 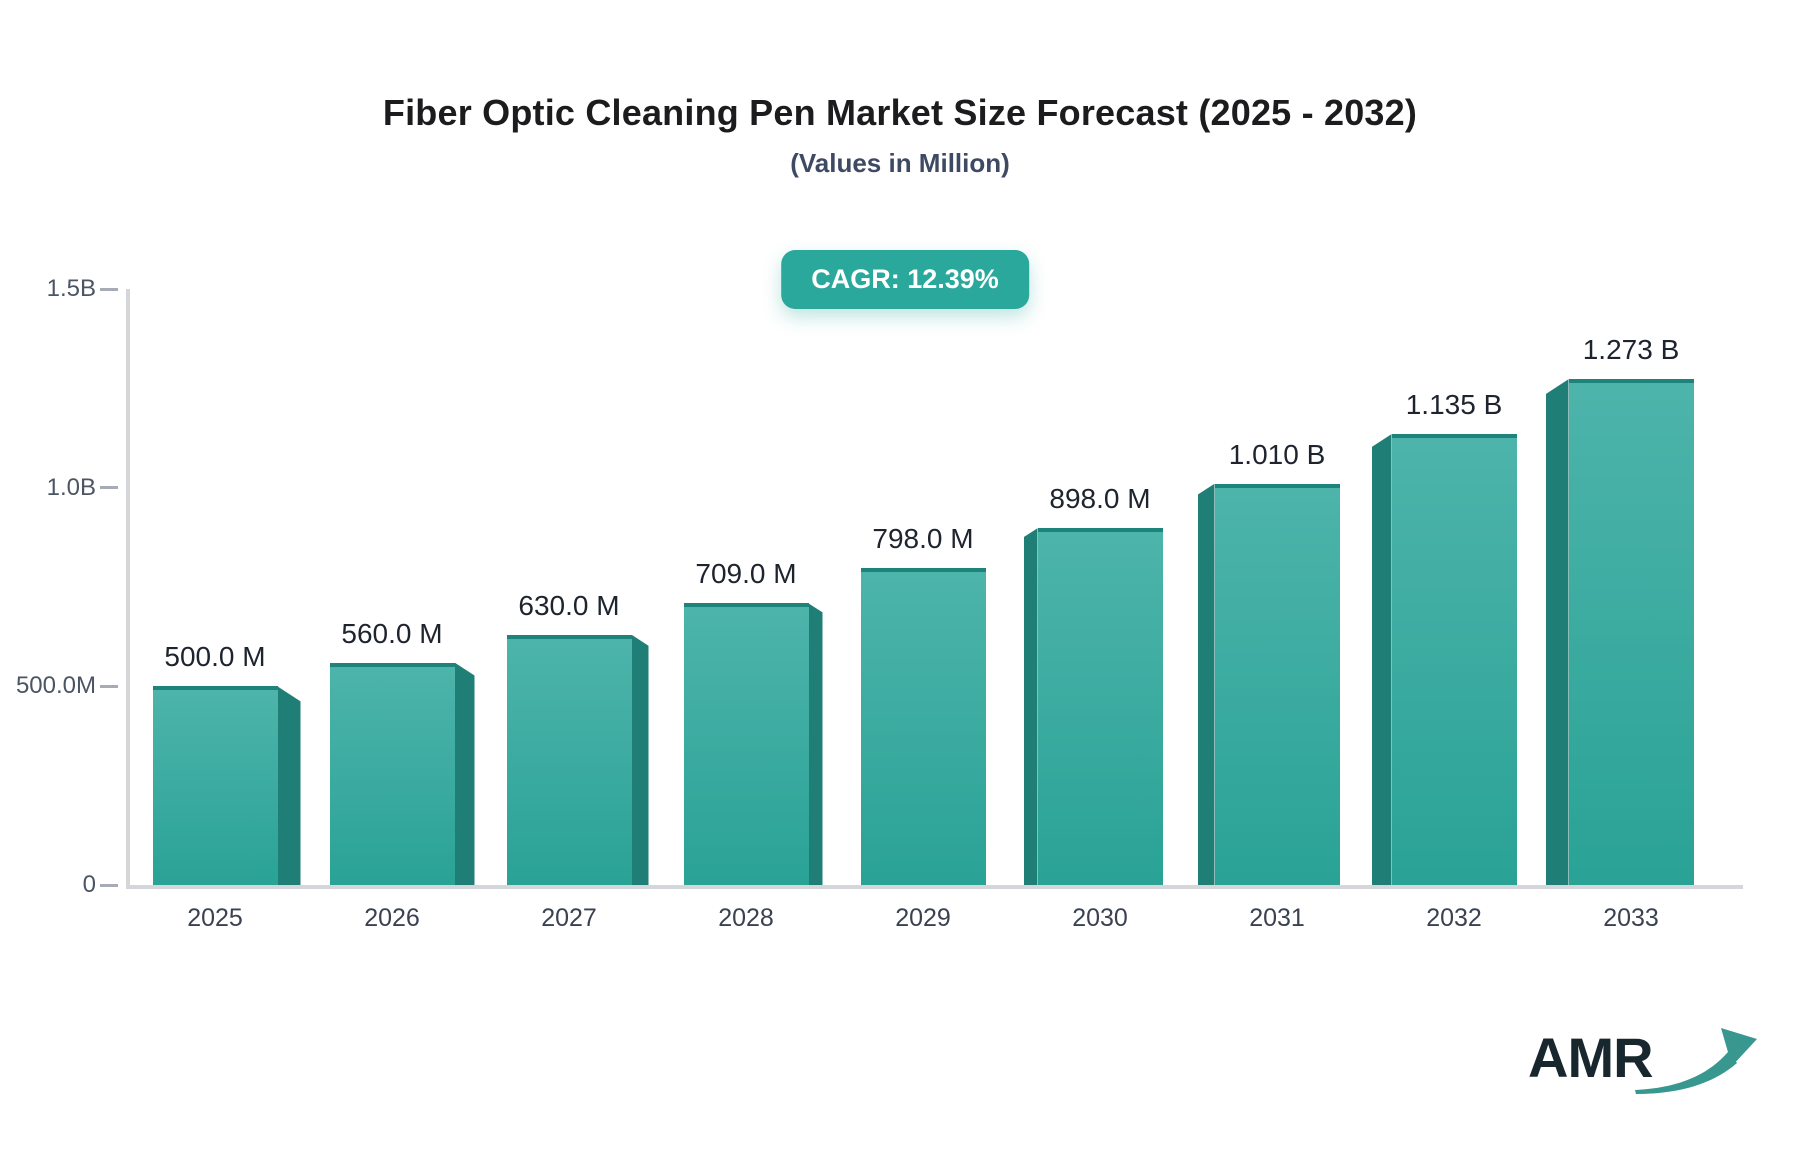 What do you see at coordinates (900, 163) in the screenshot?
I see `chart-subtitle: (Values in Million)` at bounding box center [900, 163].